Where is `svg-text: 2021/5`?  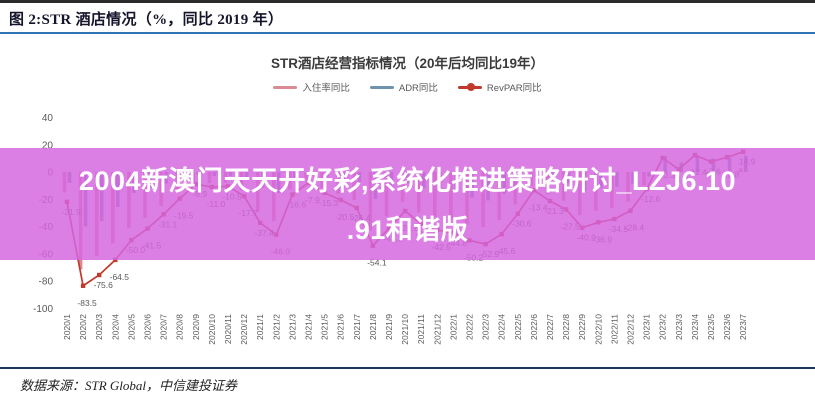 svg-text: 2021/5 is located at coordinates (325, 327).